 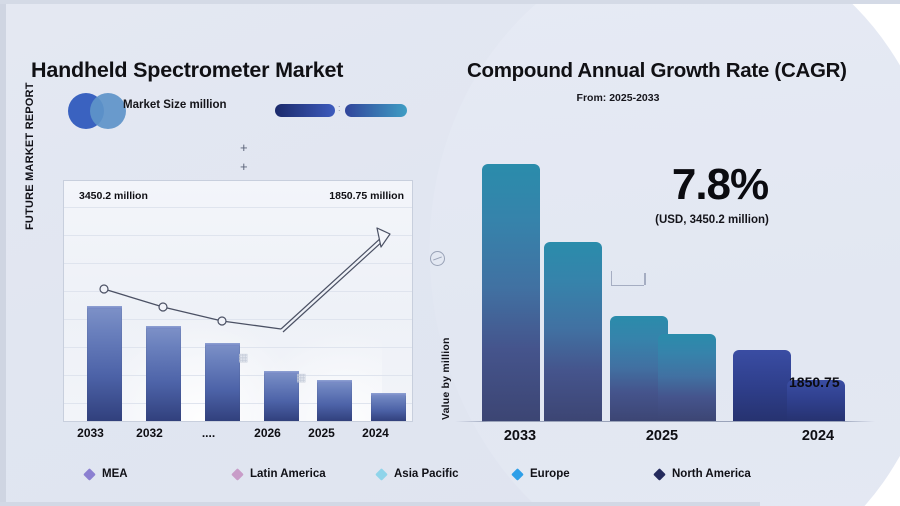 I want to click on legend-marker-europe, so click(x=517, y=474).